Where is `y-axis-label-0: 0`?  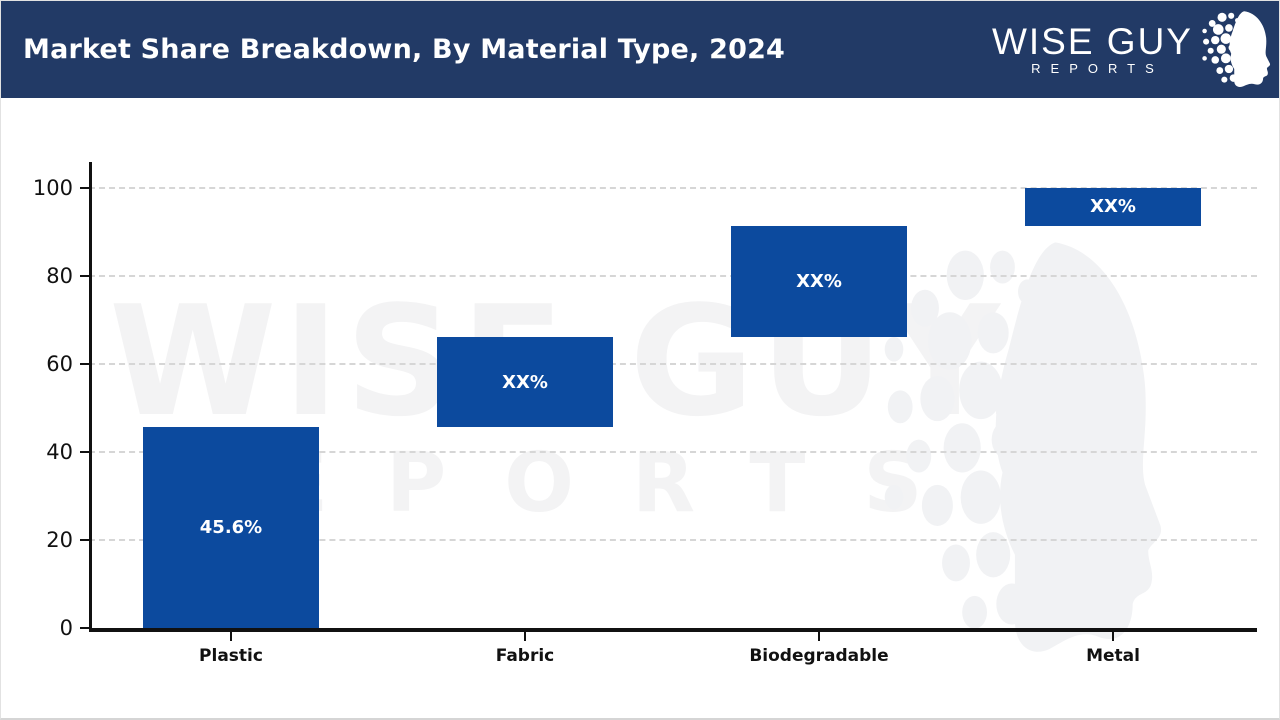 y-axis-label-0: 0 is located at coordinates (66, 628).